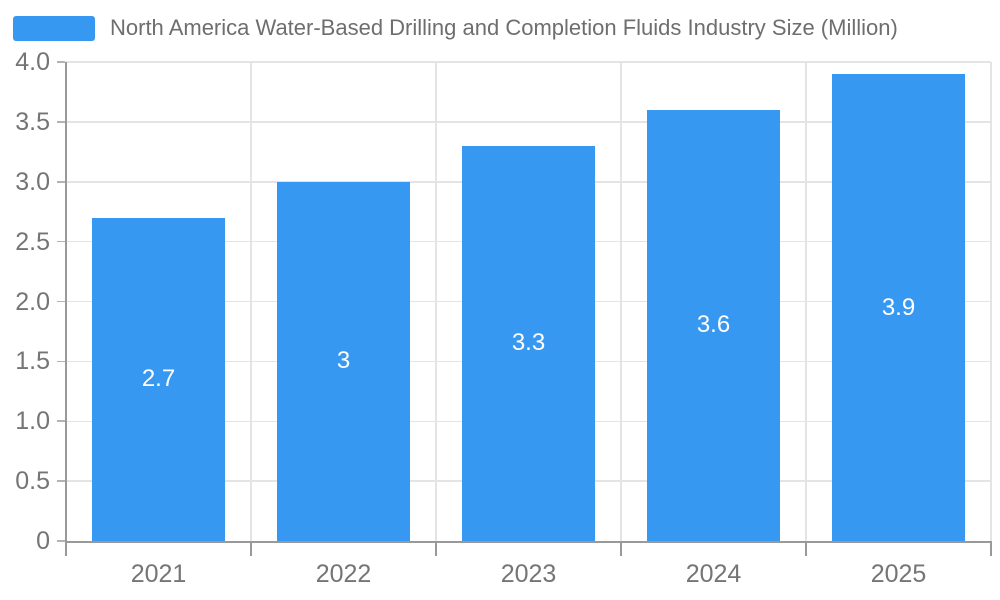 This screenshot has height=600, width=1000. Describe the element at coordinates (343, 574) in the screenshot. I see `x-tick-label: 2022` at that location.